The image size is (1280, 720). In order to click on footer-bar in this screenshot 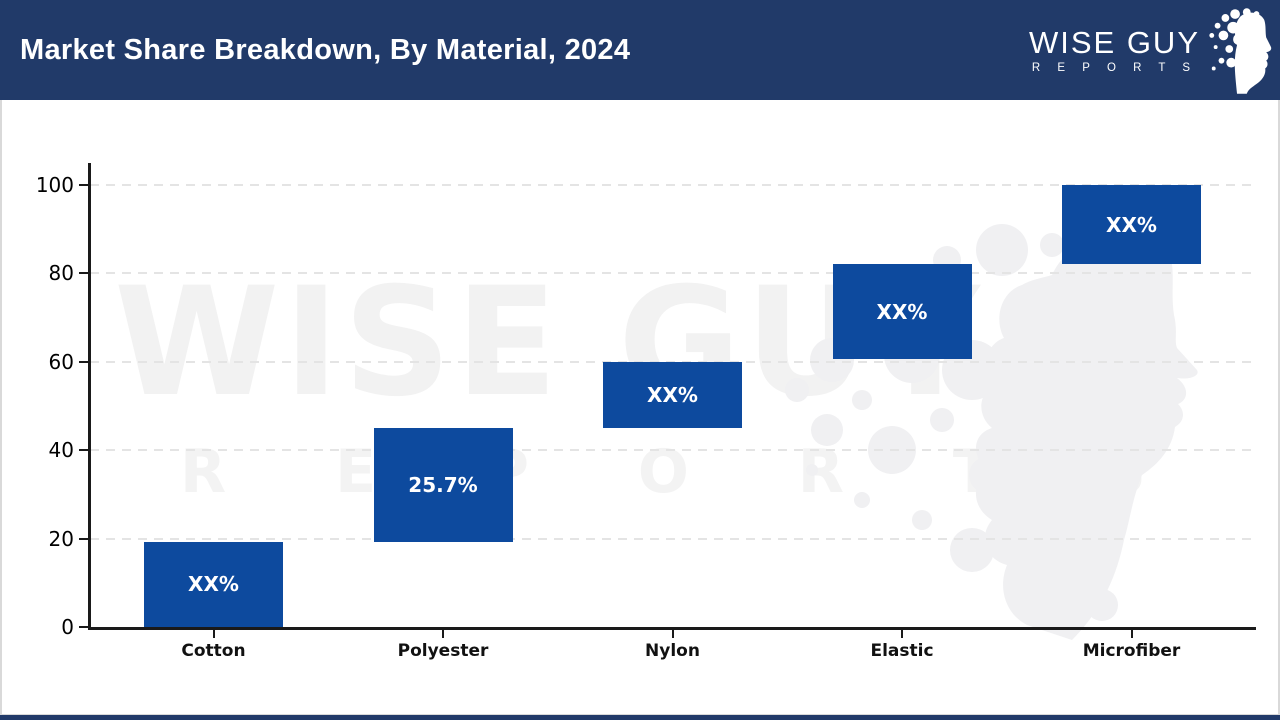, I will do `click(640, 717)`.